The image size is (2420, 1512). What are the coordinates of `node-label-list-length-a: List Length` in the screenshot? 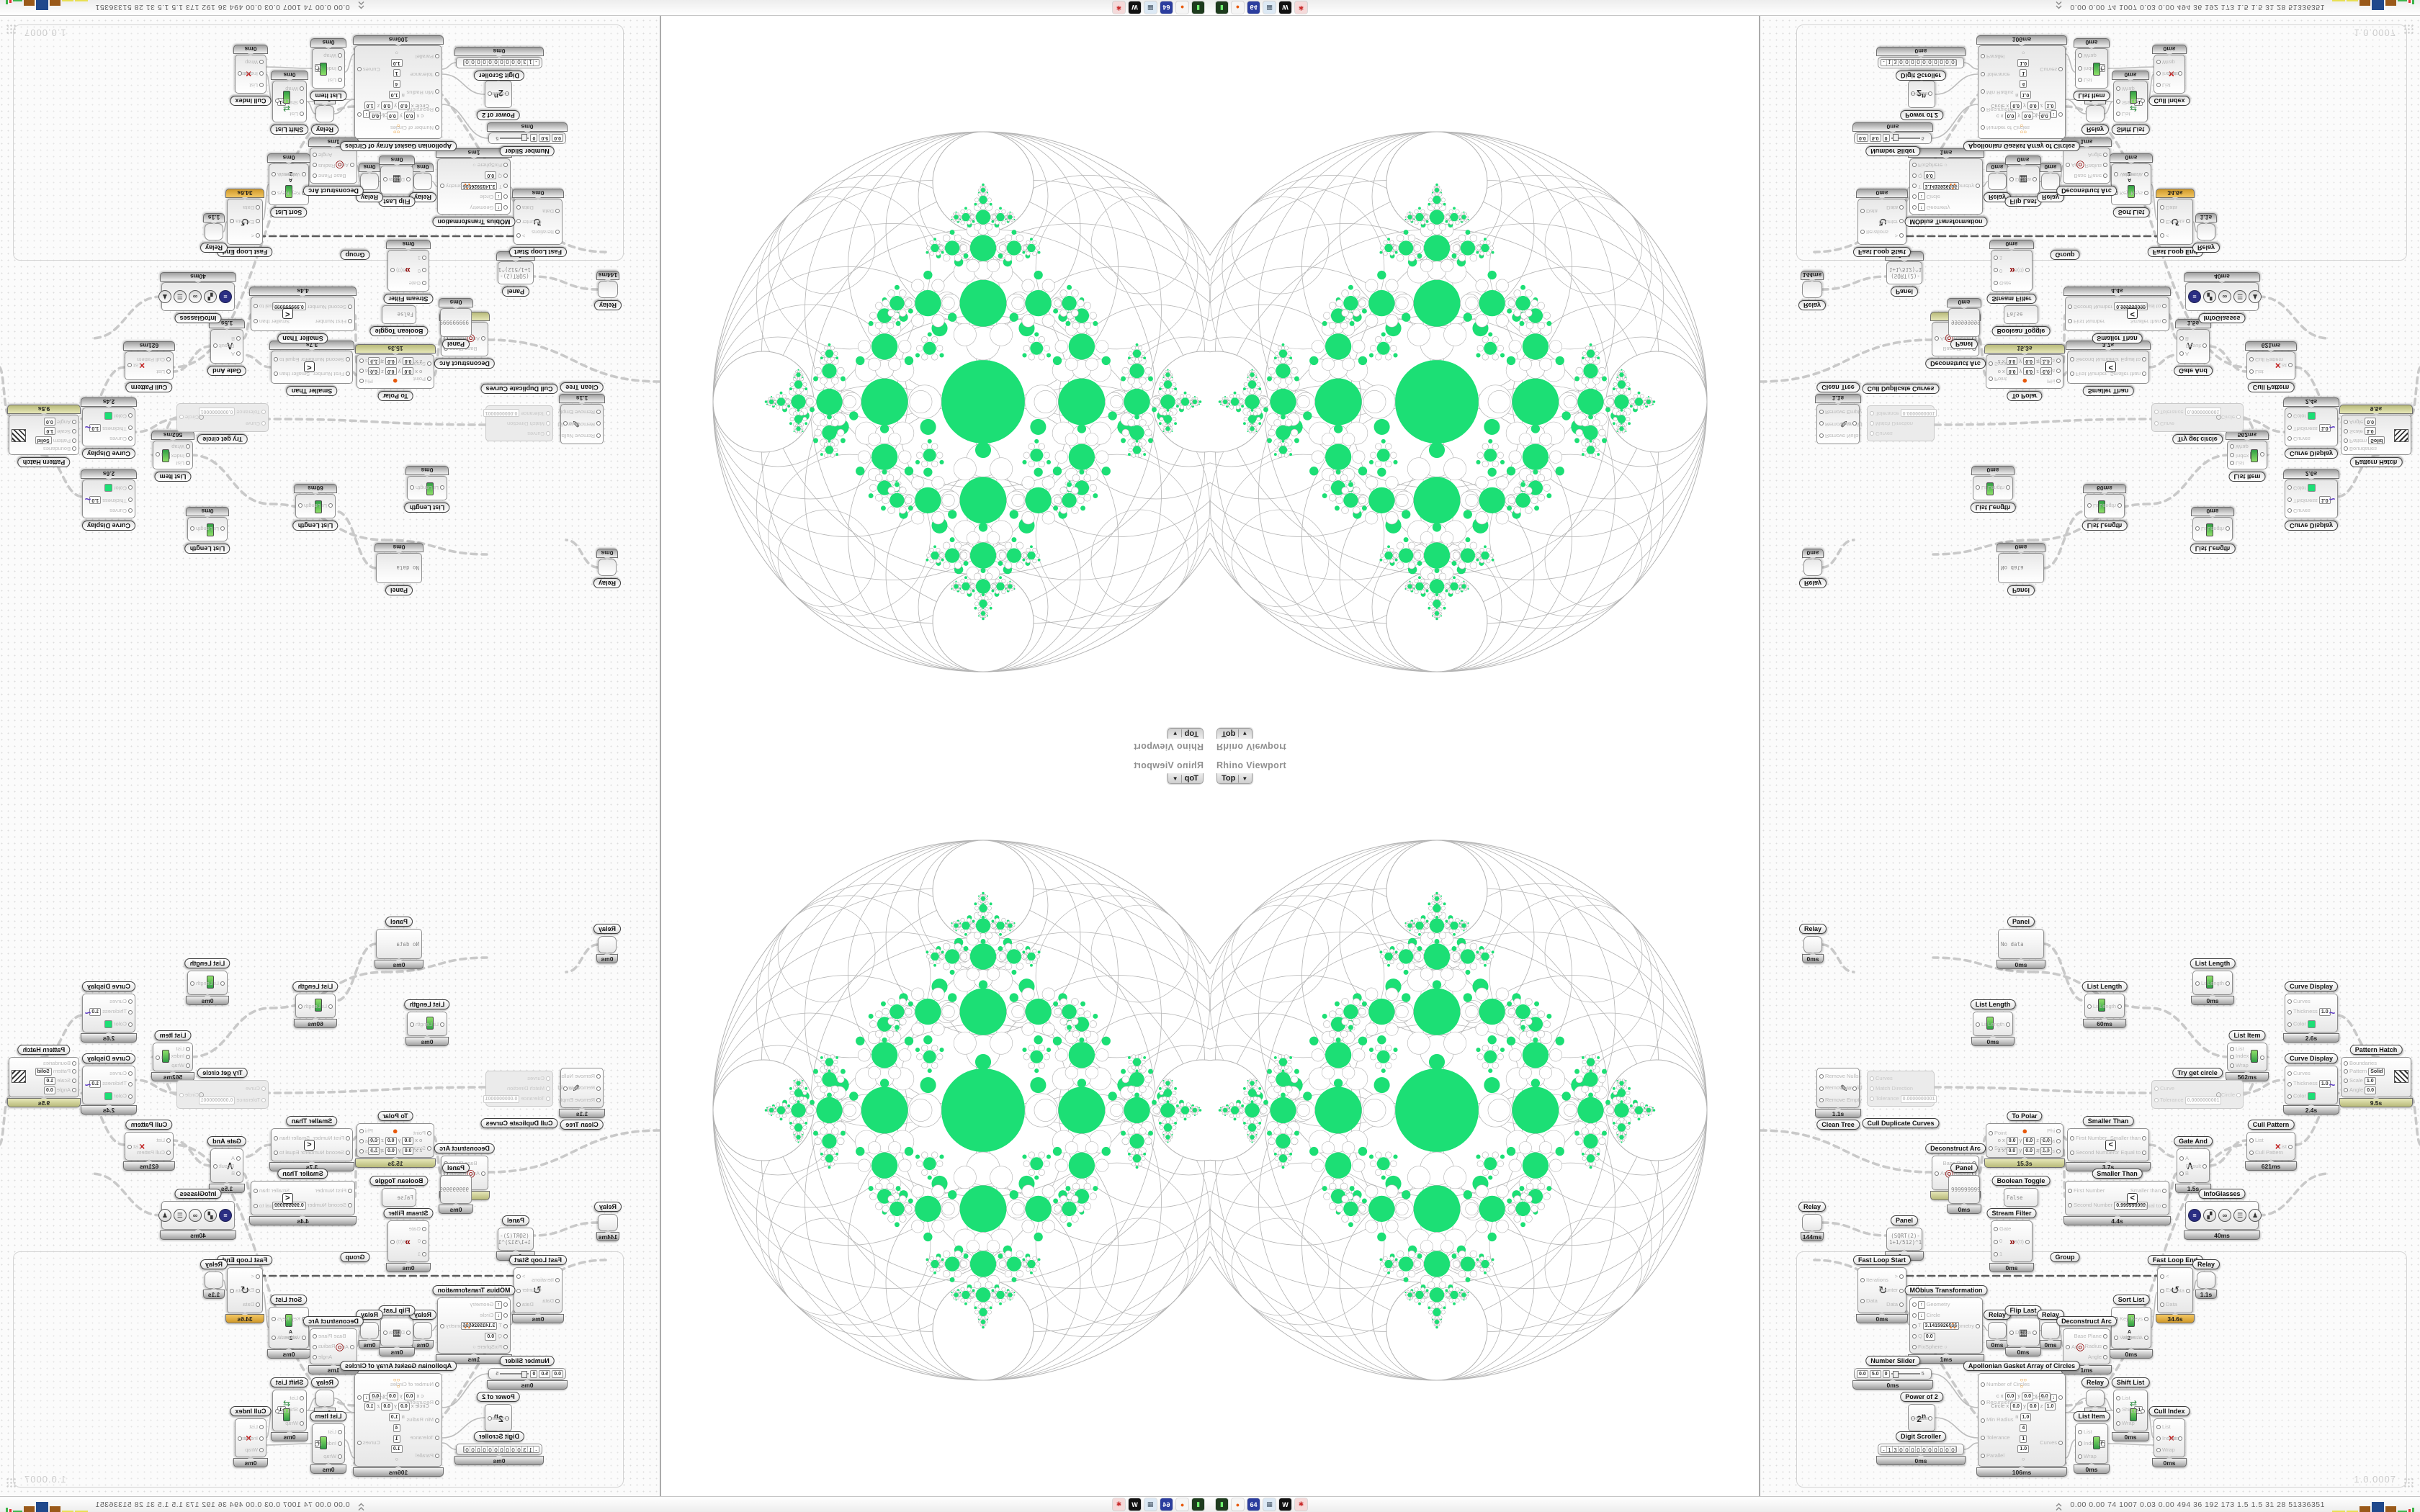 It's located at (207, 549).